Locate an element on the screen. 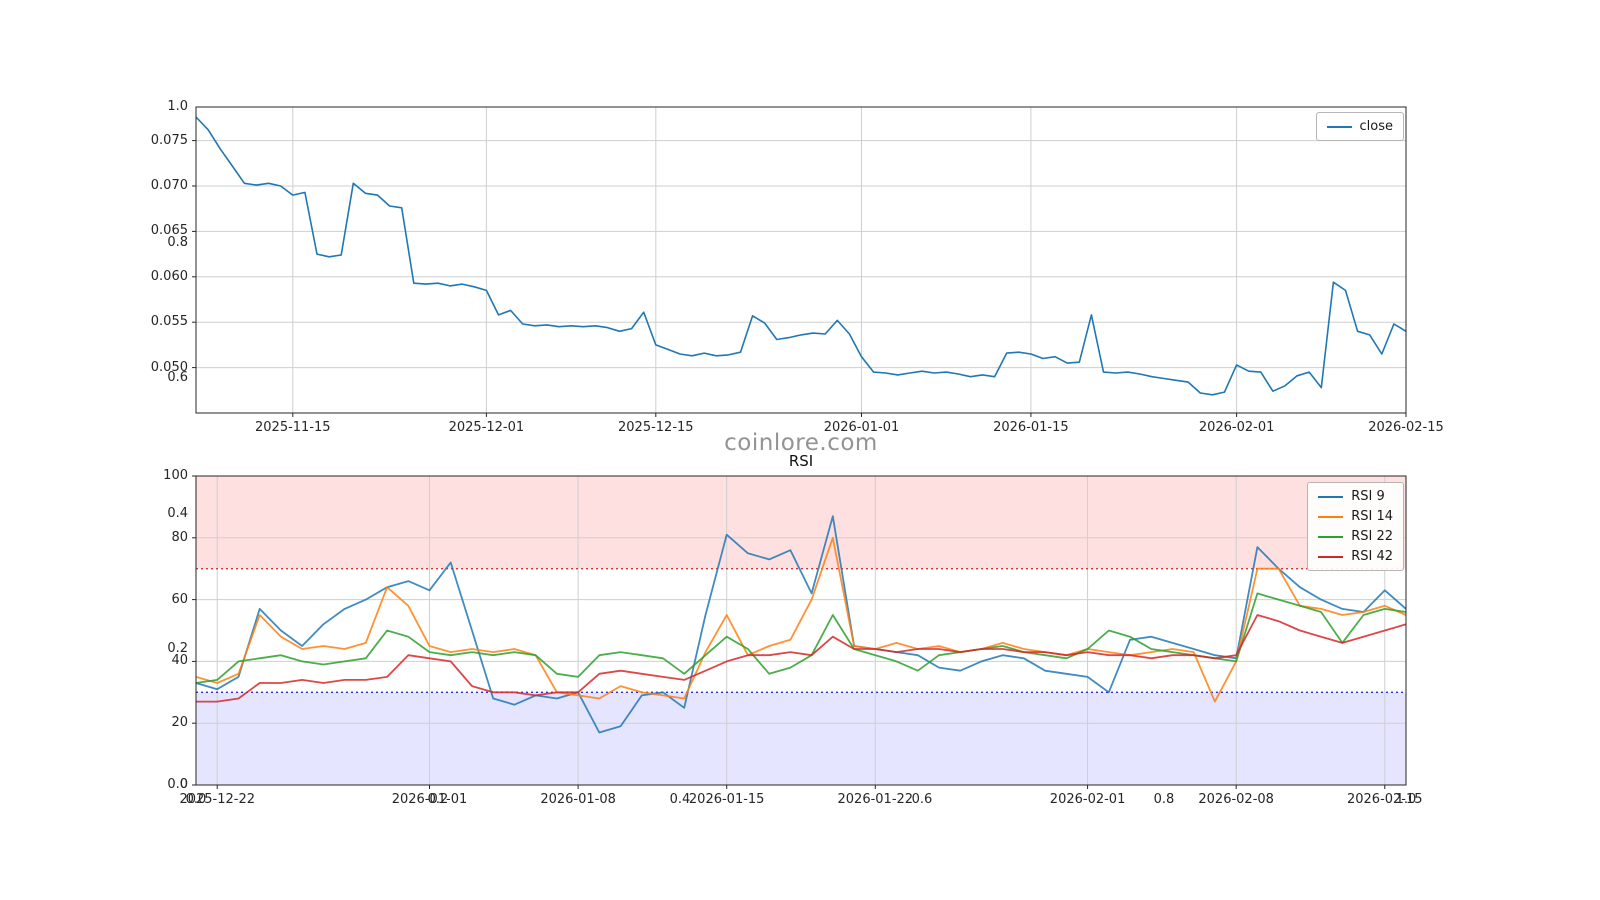 Image resolution: width=1600 pixels, height=900 pixels. ghost-x-label: 0.6 is located at coordinates (922, 799).